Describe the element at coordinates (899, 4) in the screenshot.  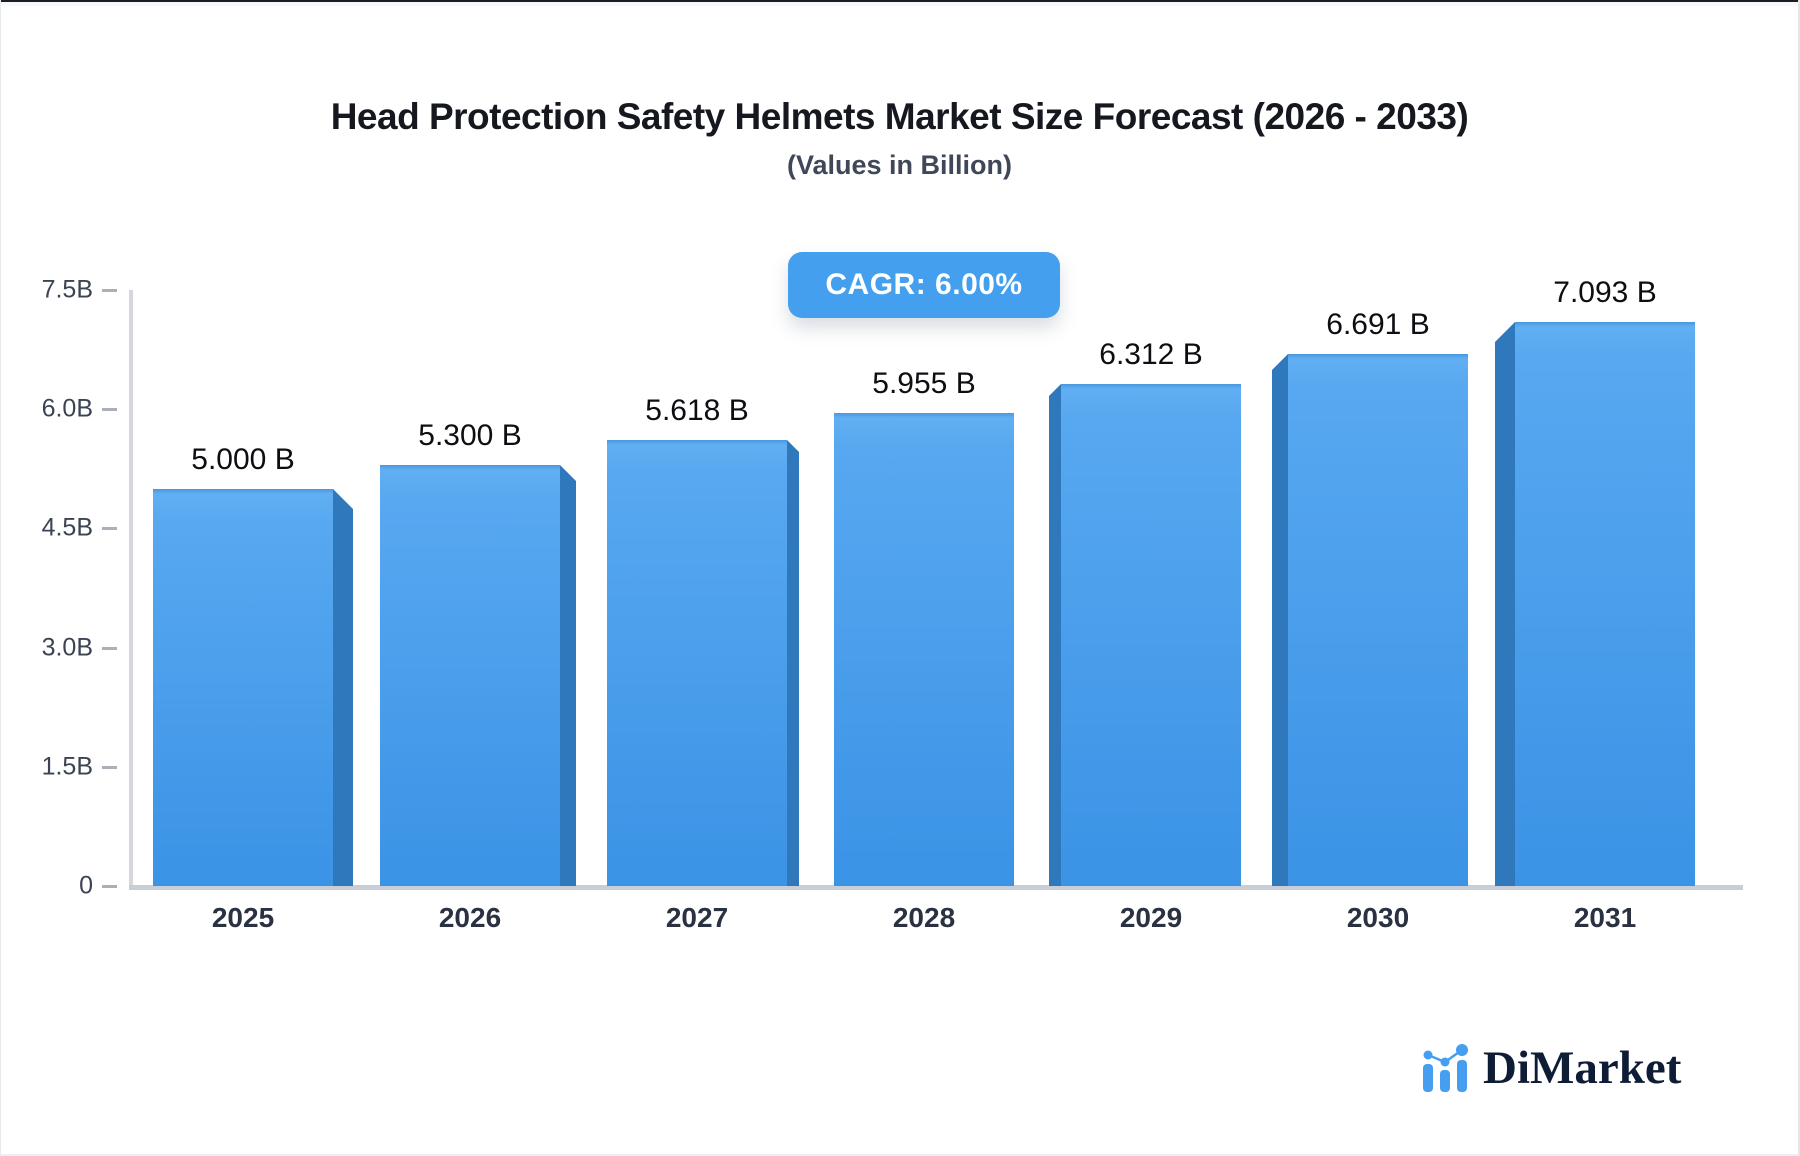
I see `window-top-edge-light` at that location.